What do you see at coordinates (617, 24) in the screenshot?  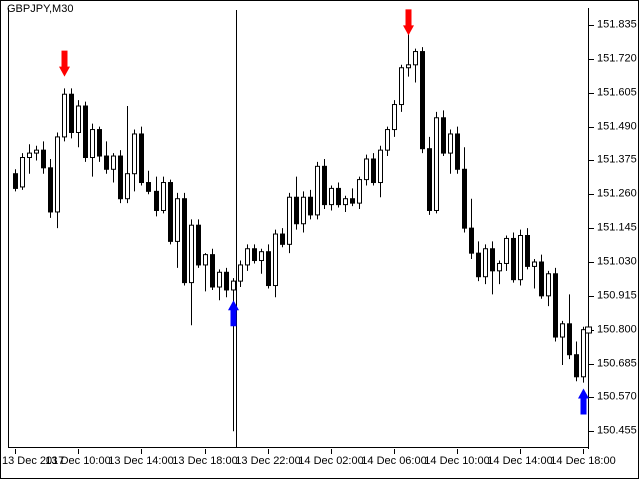 I see `price-tick-label: 151.835` at bounding box center [617, 24].